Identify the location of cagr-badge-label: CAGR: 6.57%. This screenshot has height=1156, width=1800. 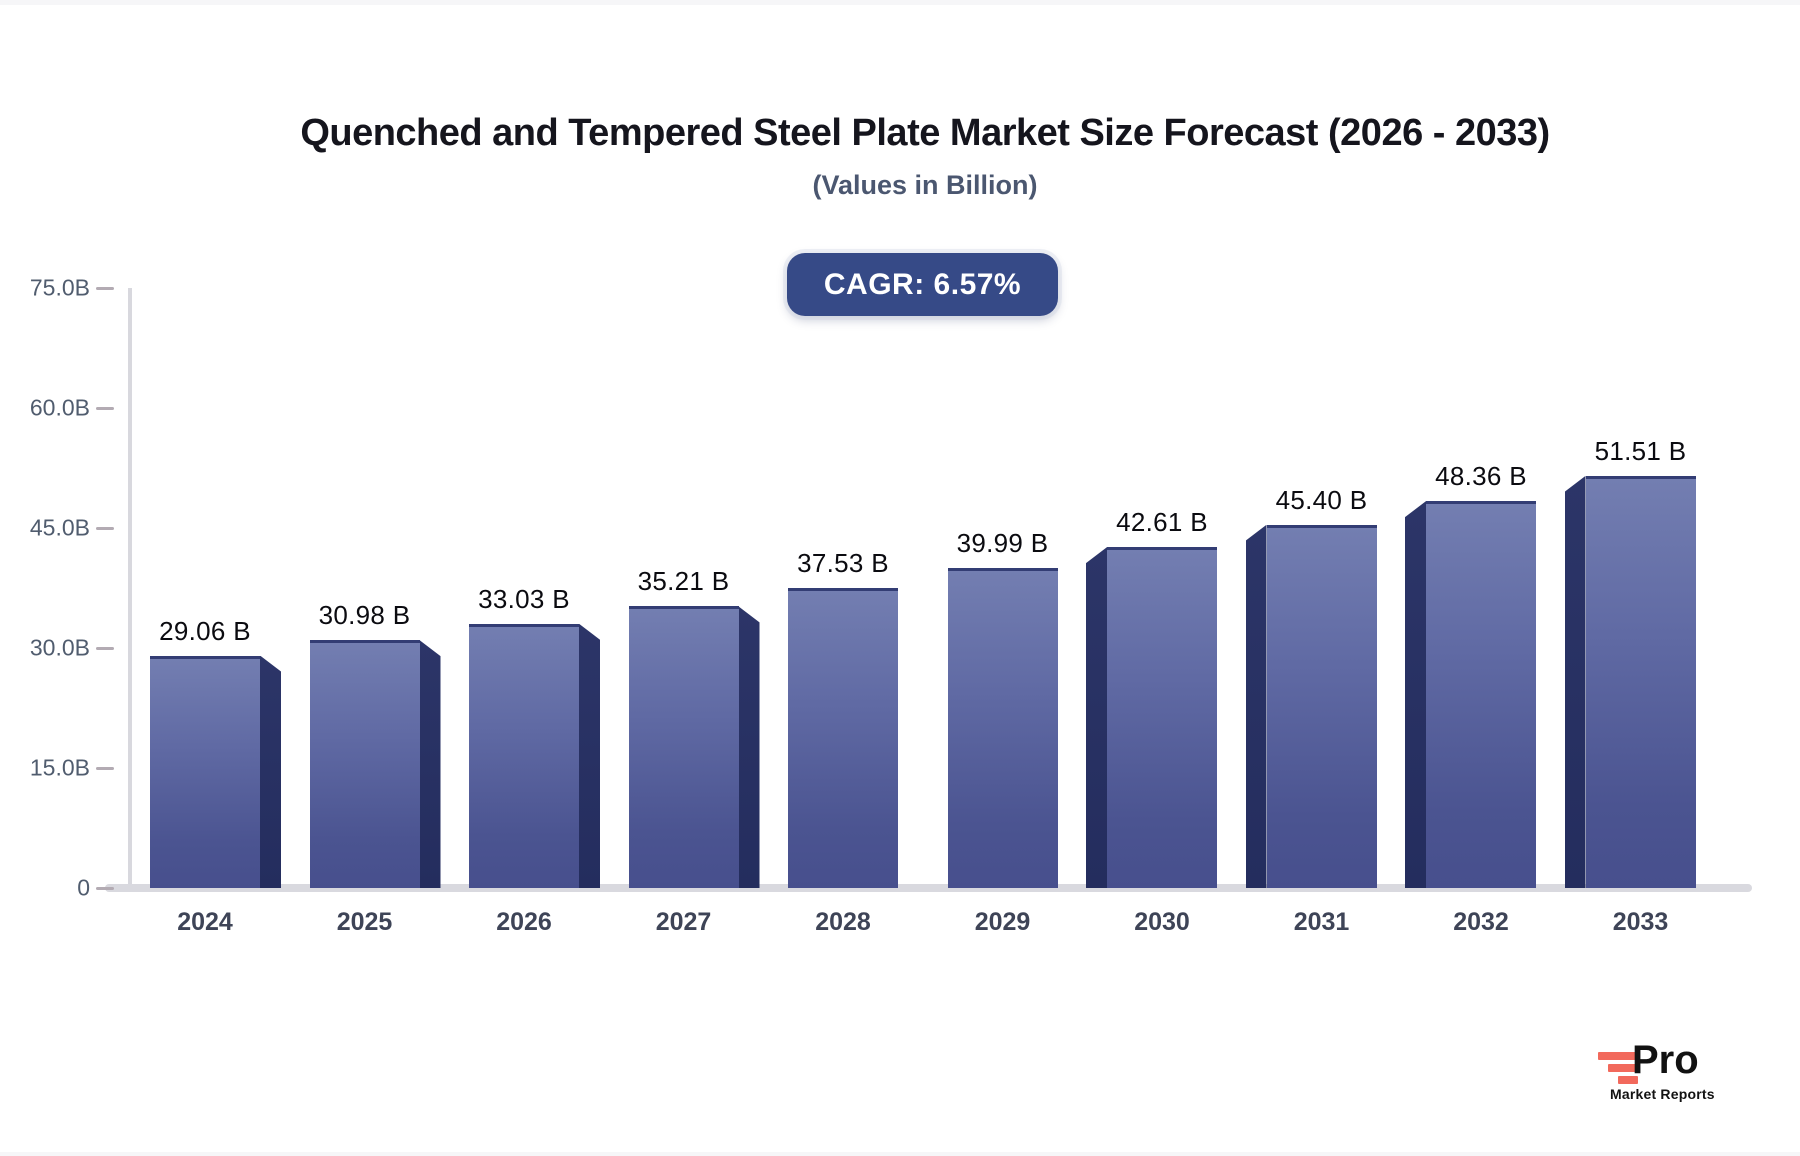
(922, 284).